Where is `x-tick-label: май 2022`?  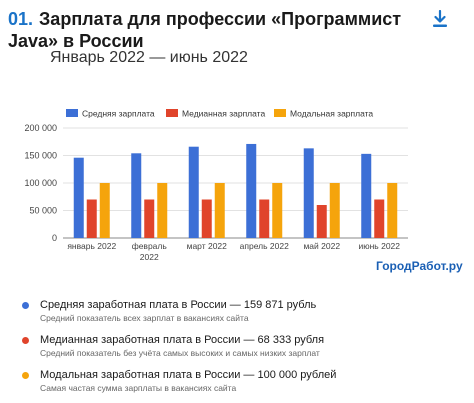 x-tick-label: май 2022 is located at coordinates (321, 246).